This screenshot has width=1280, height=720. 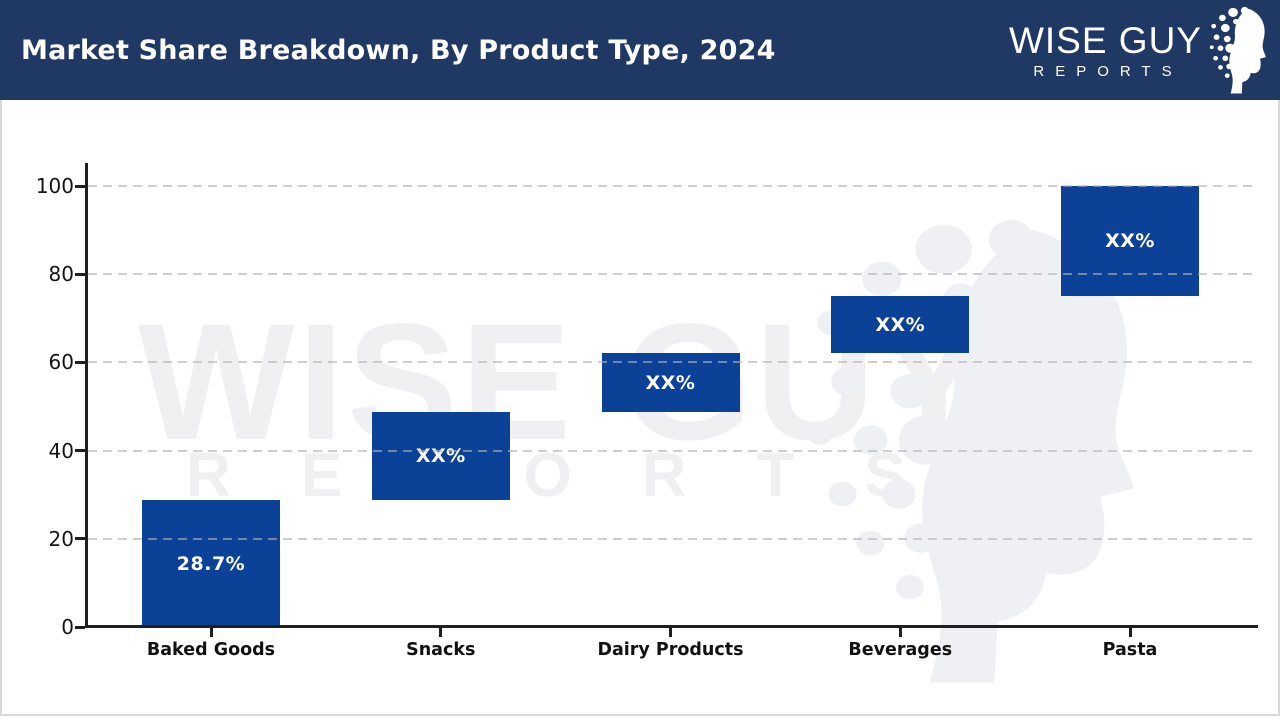 I want to click on x-axis-line, so click(x=671, y=626).